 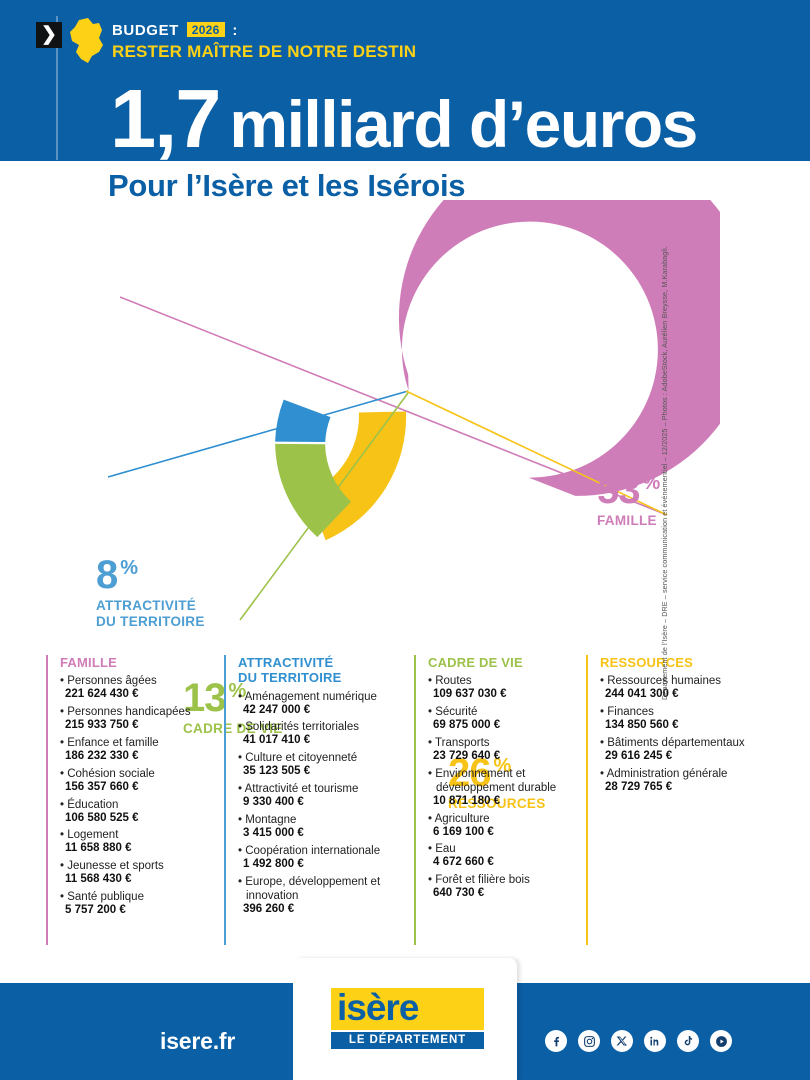 What do you see at coordinates (459, 893) in the screenshot?
I see `budget-item-value: 640 730 €` at bounding box center [459, 893].